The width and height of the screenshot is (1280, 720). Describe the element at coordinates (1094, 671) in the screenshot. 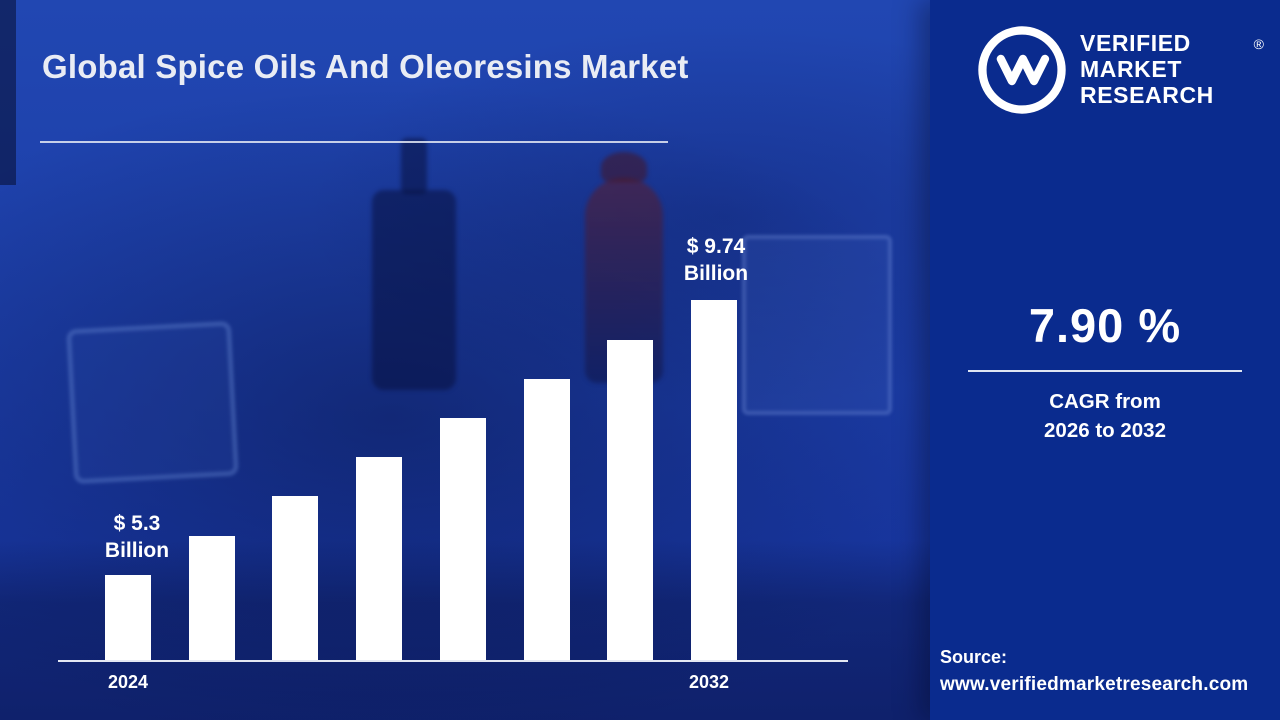

I see `source-block: Source: www.verifiedmarketresearch.com` at that location.